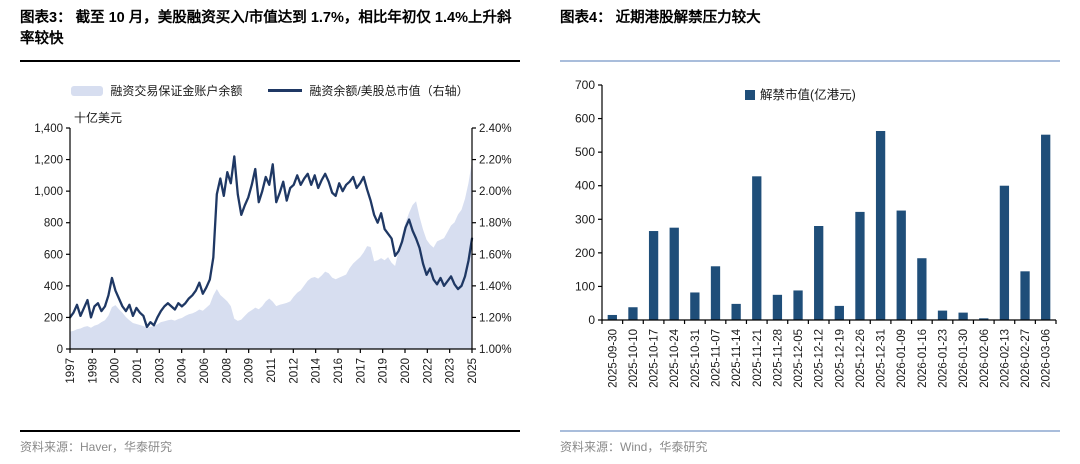 This screenshot has height=464, width=1080. Describe the element at coordinates (451, 371) in the screenshot. I see `svg-text: 2023` at that location.